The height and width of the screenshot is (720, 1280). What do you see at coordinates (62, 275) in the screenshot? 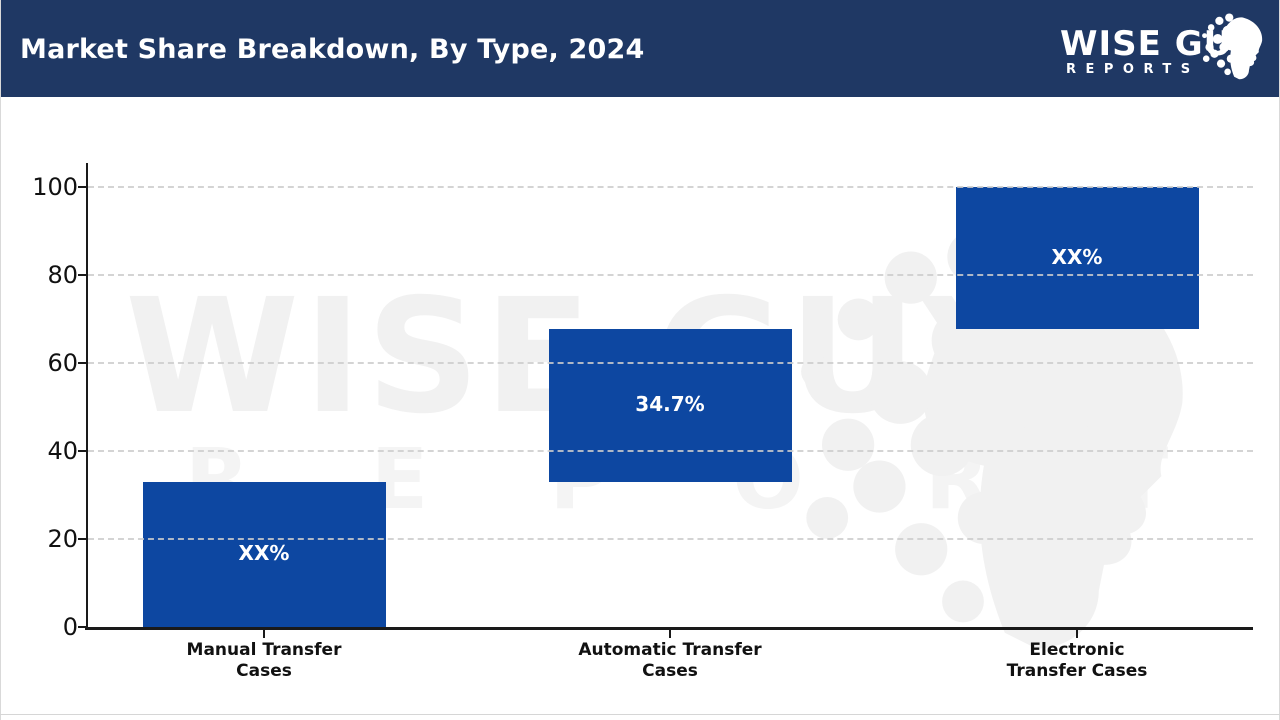
I see `y-tick-label: 80` at bounding box center [62, 275].